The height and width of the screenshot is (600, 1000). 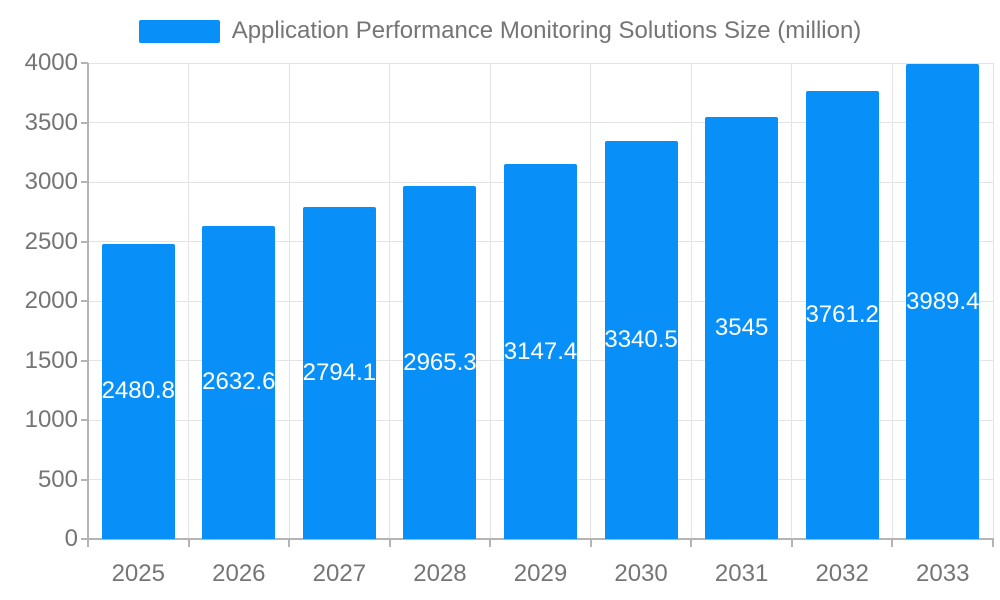 I want to click on bar-value-label: 2480.8, so click(x=138, y=391).